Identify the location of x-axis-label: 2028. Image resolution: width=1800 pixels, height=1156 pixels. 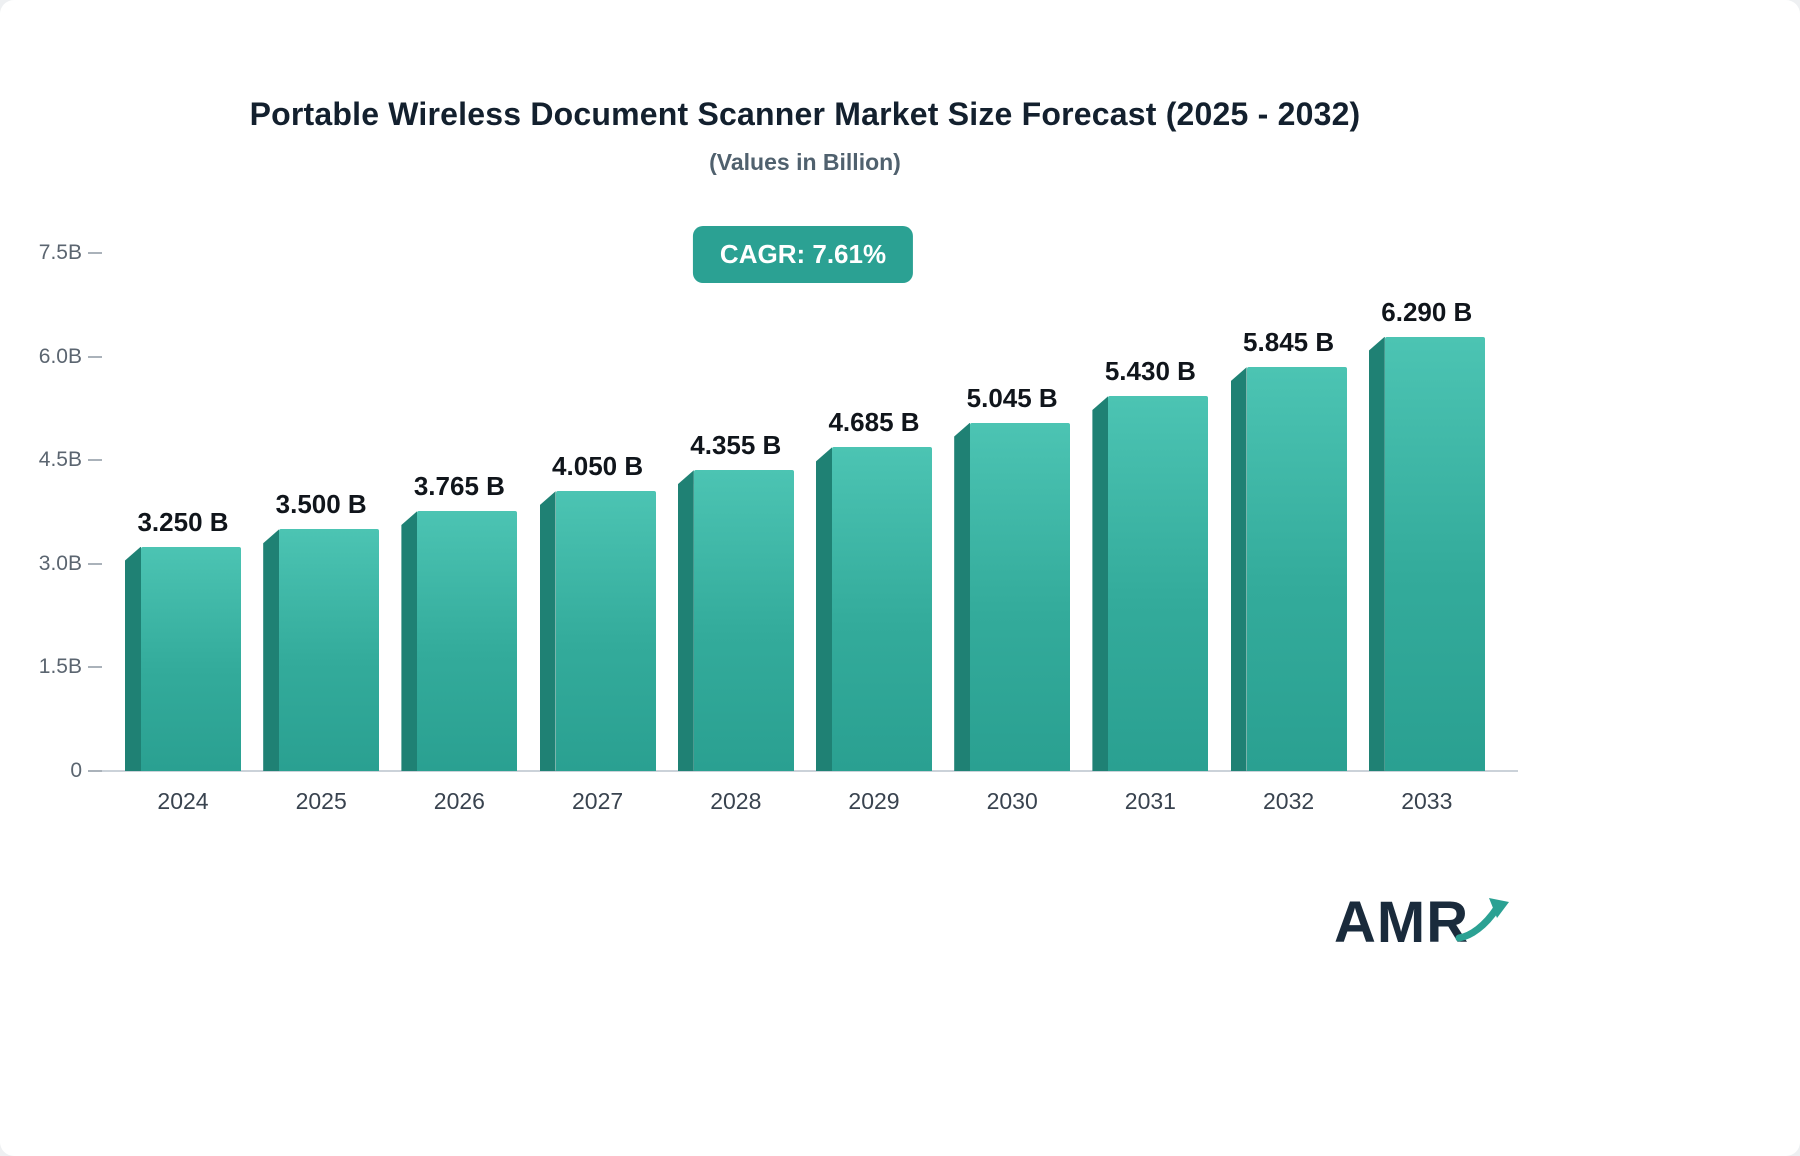
(736, 801).